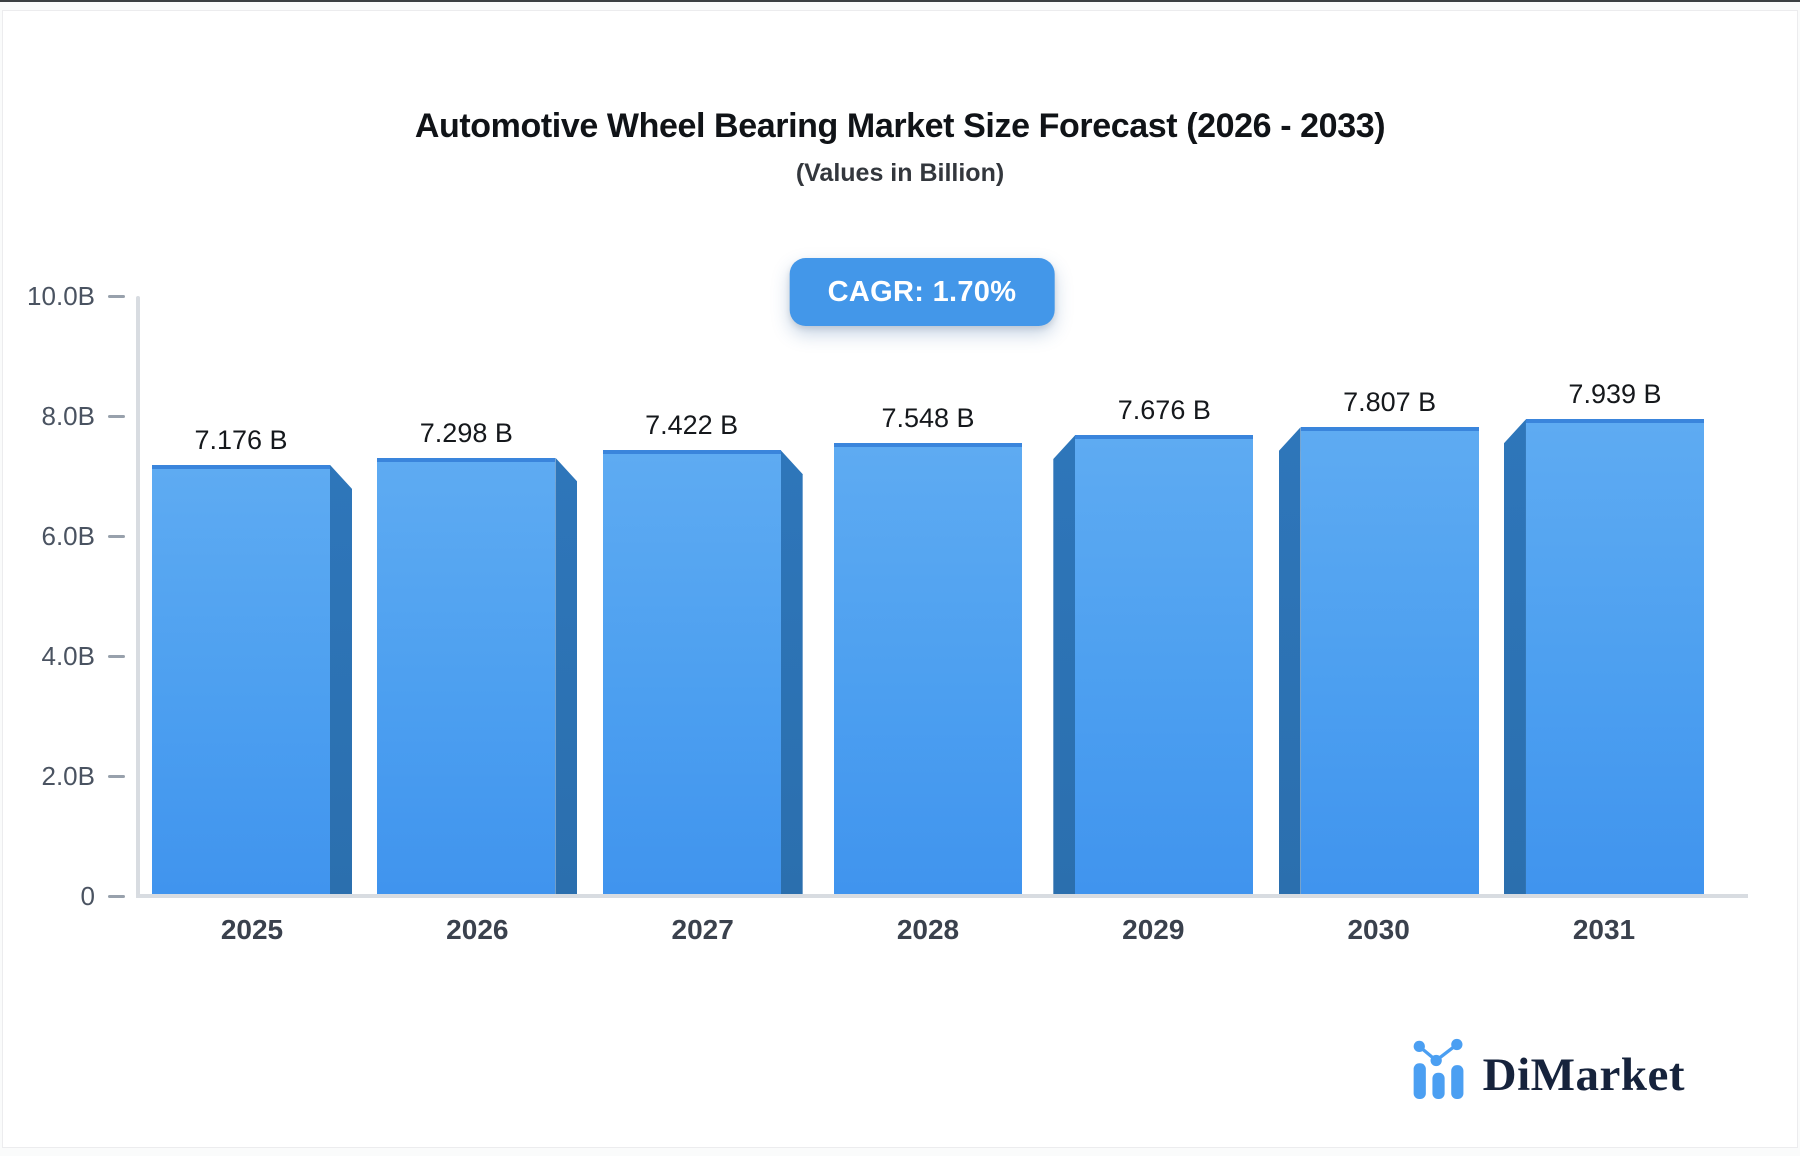 This screenshot has width=1800, height=1156. Describe the element at coordinates (1438, 1068) in the screenshot. I see `bar-line-chart-icon` at that location.